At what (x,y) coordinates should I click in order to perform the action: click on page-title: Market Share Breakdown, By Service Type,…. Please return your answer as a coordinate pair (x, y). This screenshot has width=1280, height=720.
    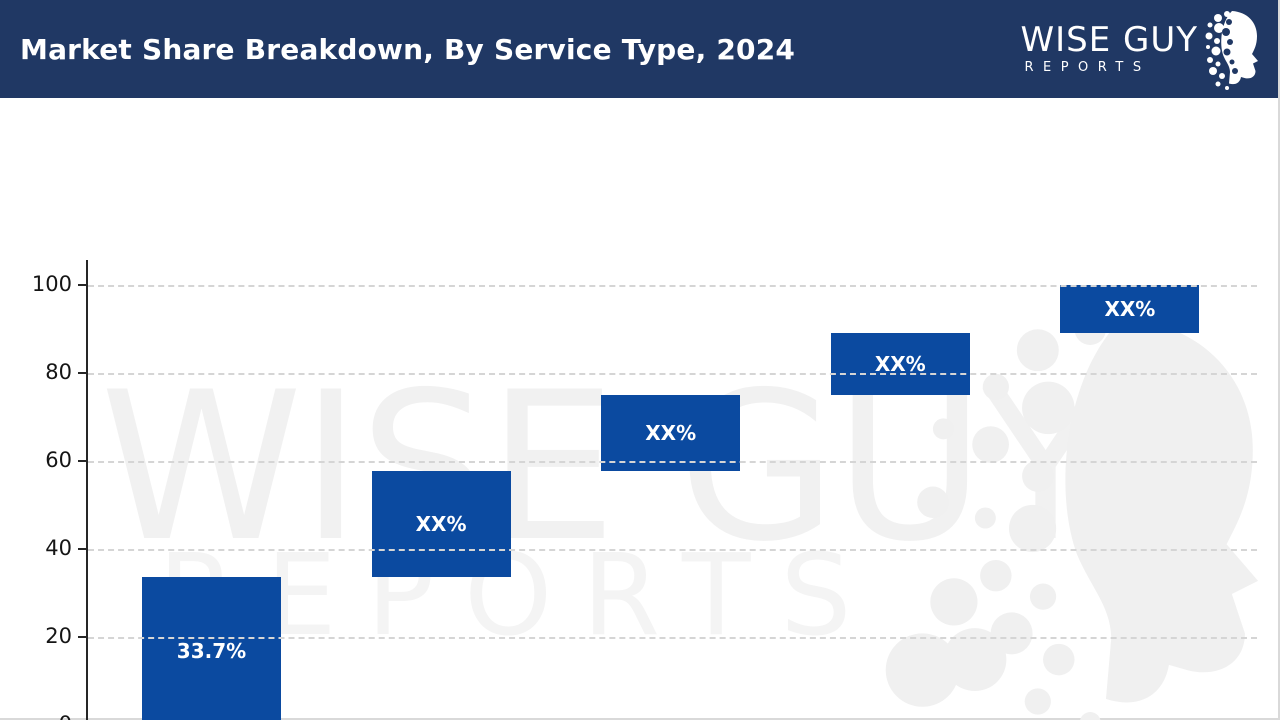
    Looking at the image, I should click on (408, 49).